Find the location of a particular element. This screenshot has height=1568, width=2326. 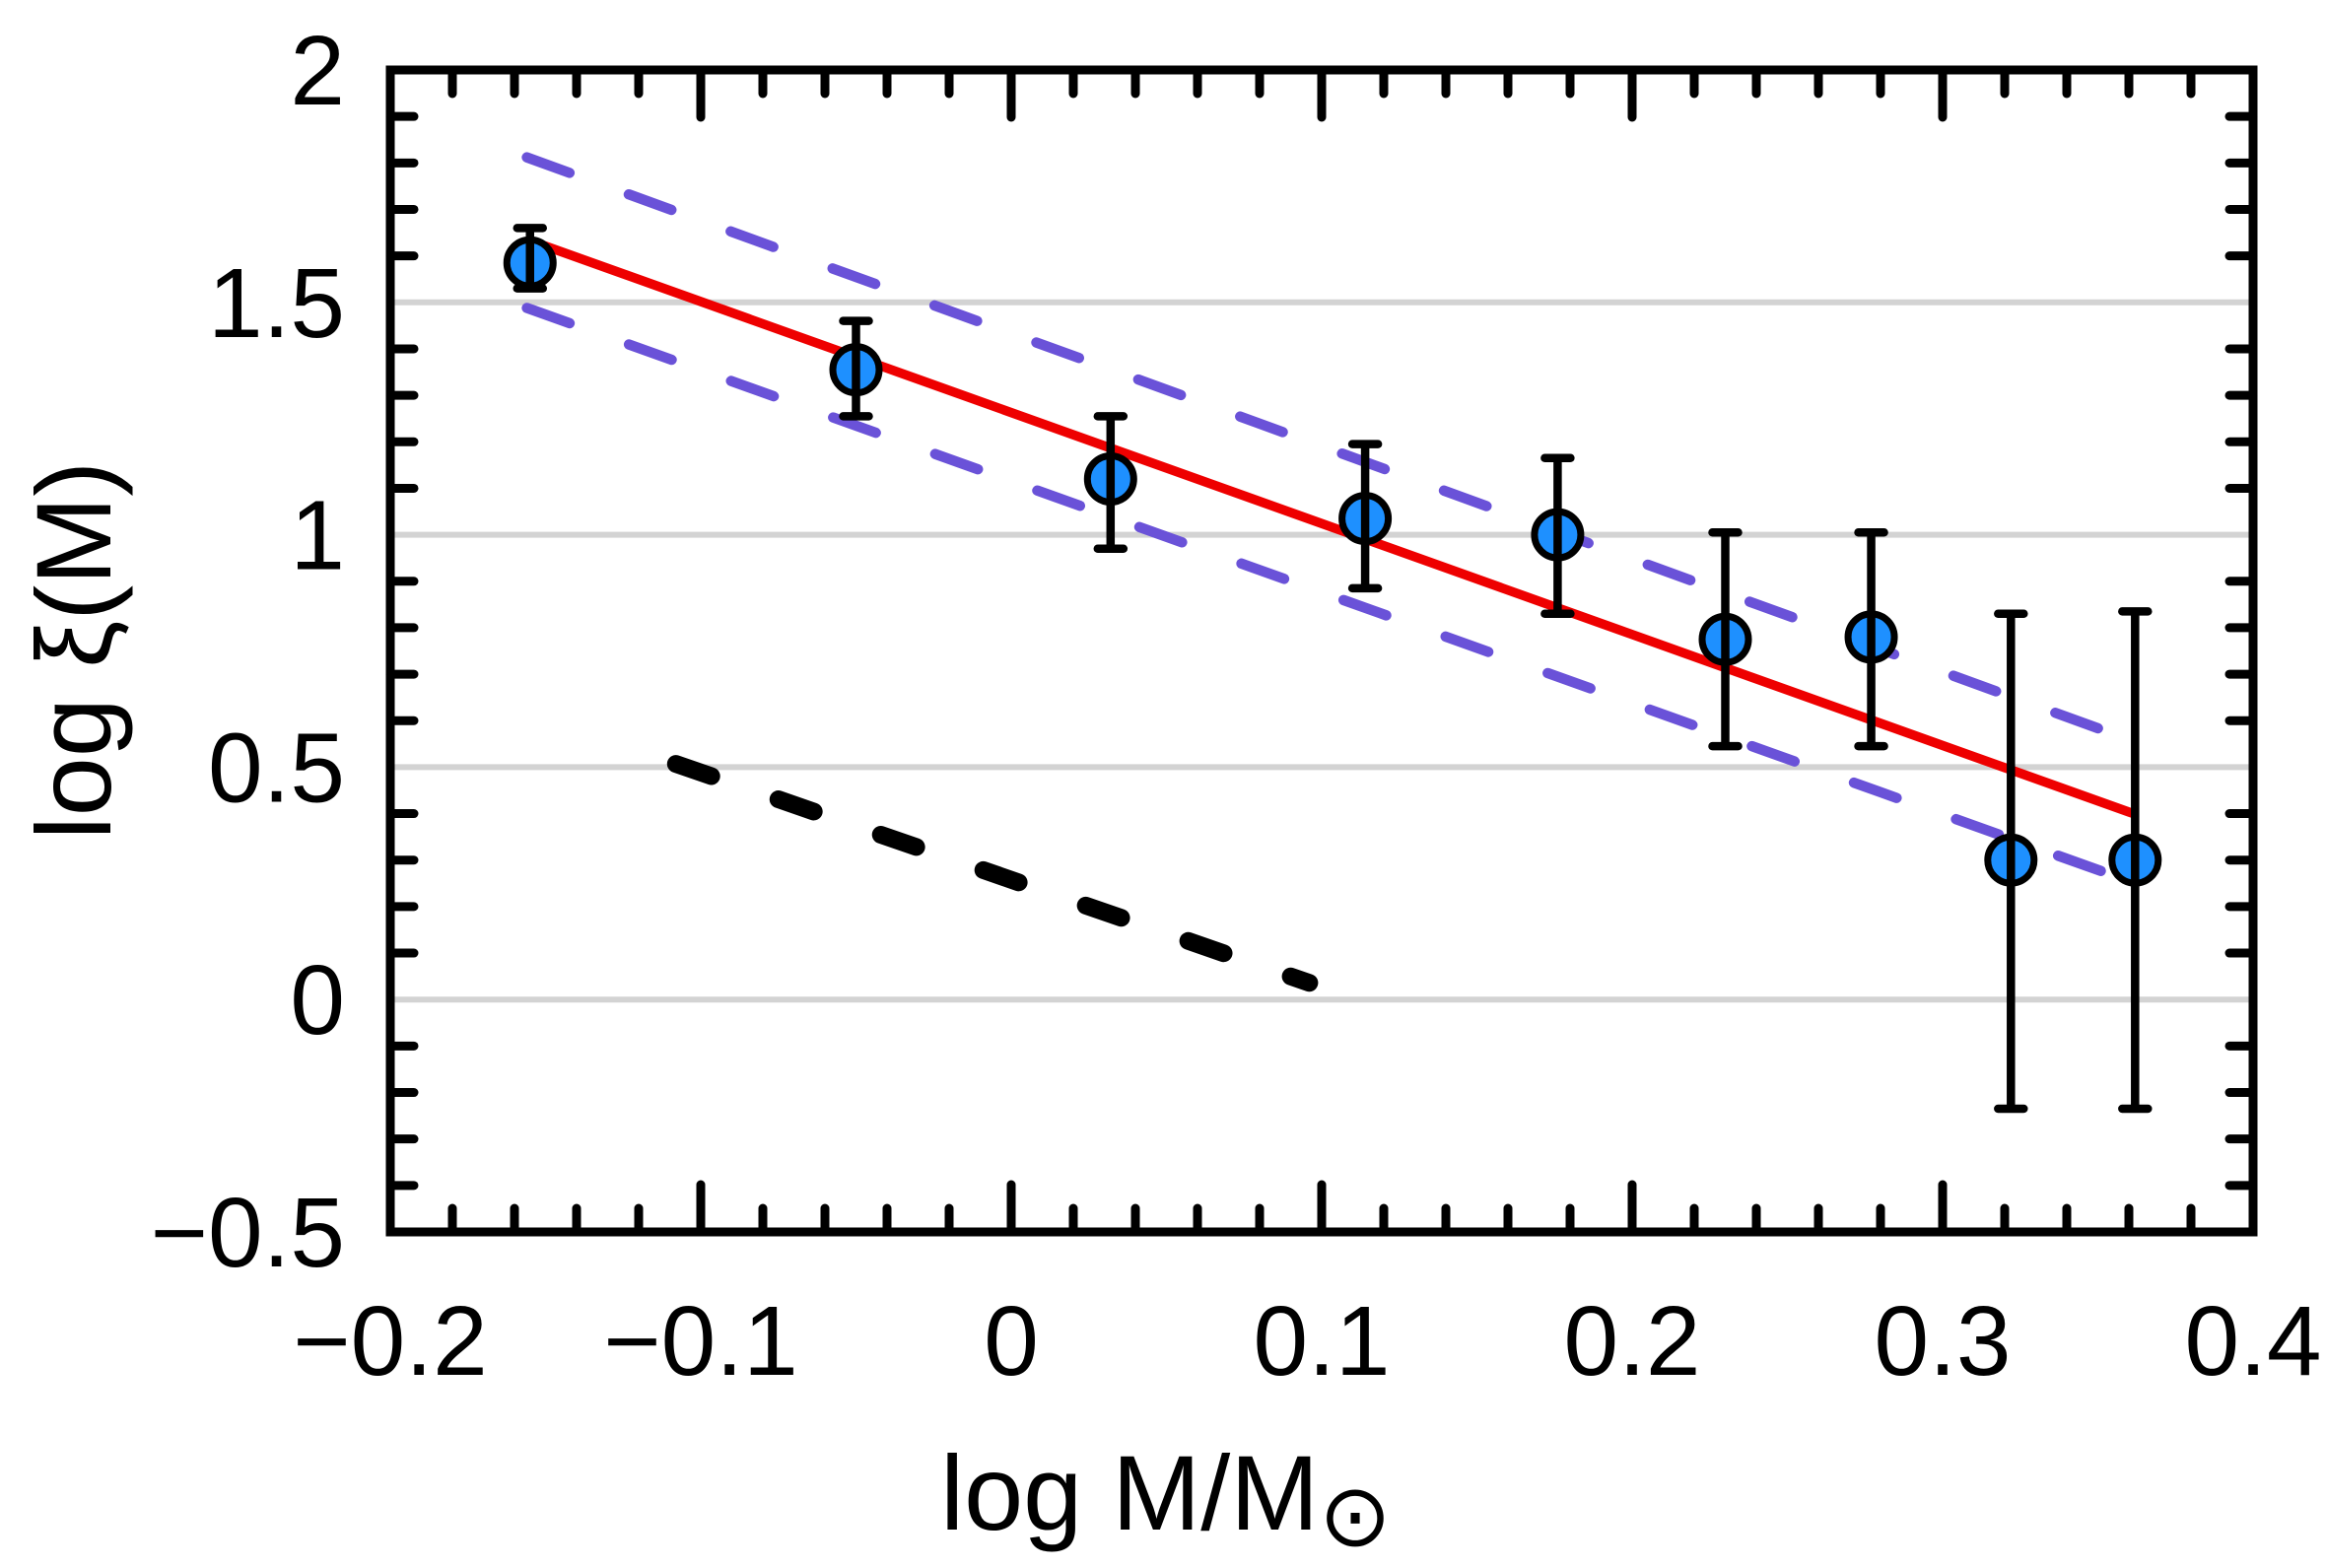

y-axis-title: log ξ(M) is located at coordinates (73, 650).